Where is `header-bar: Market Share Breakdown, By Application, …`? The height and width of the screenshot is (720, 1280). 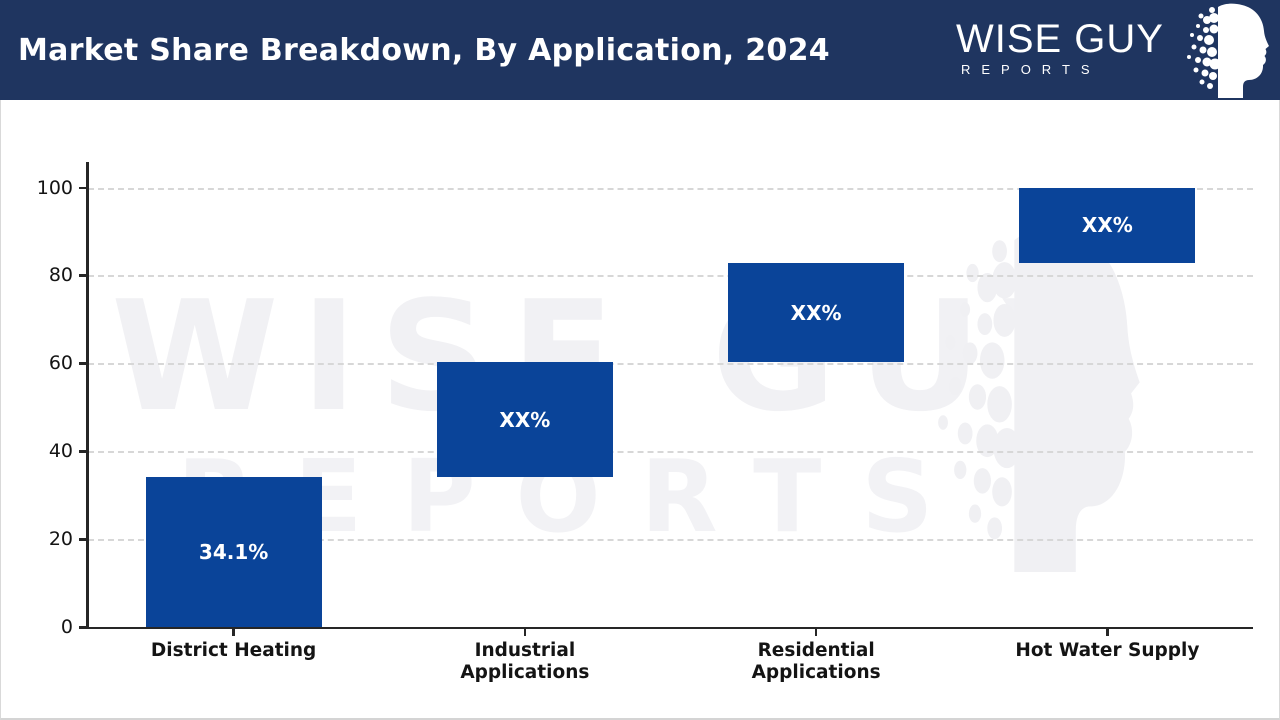
header-bar: Market Share Breakdown, By Application, … is located at coordinates (640, 50).